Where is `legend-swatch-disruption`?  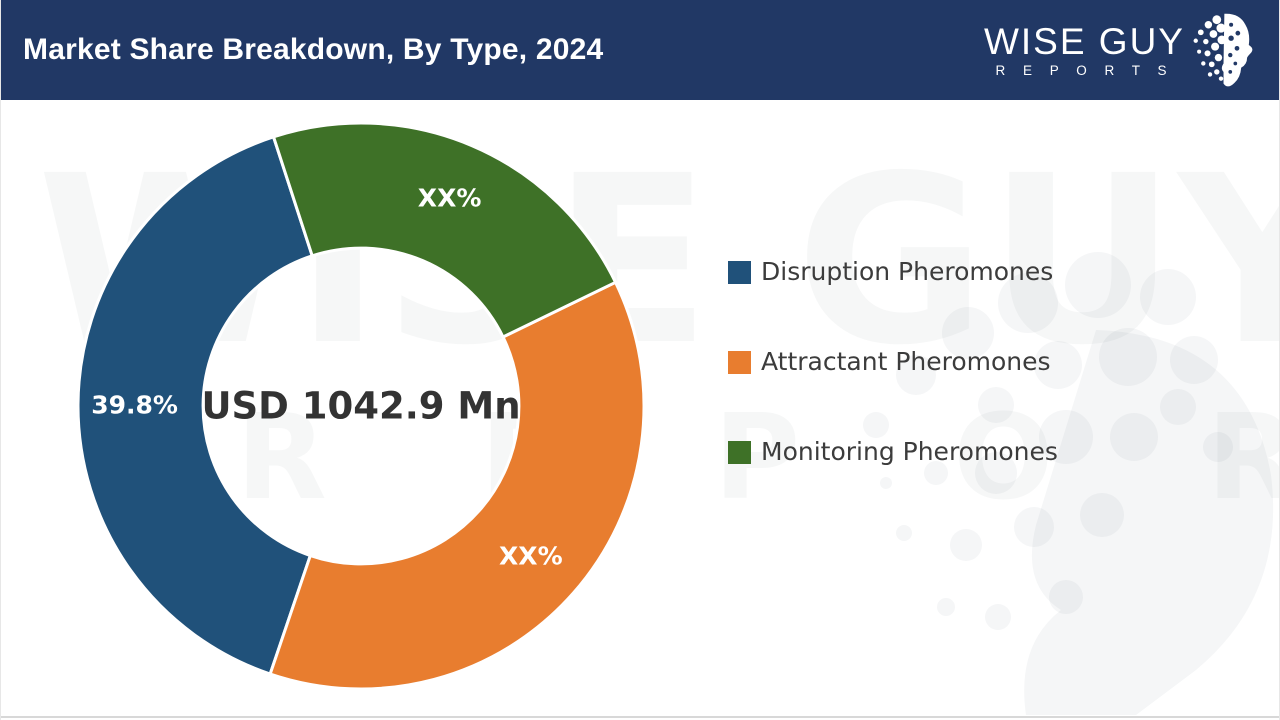
legend-swatch-disruption is located at coordinates (739, 272).